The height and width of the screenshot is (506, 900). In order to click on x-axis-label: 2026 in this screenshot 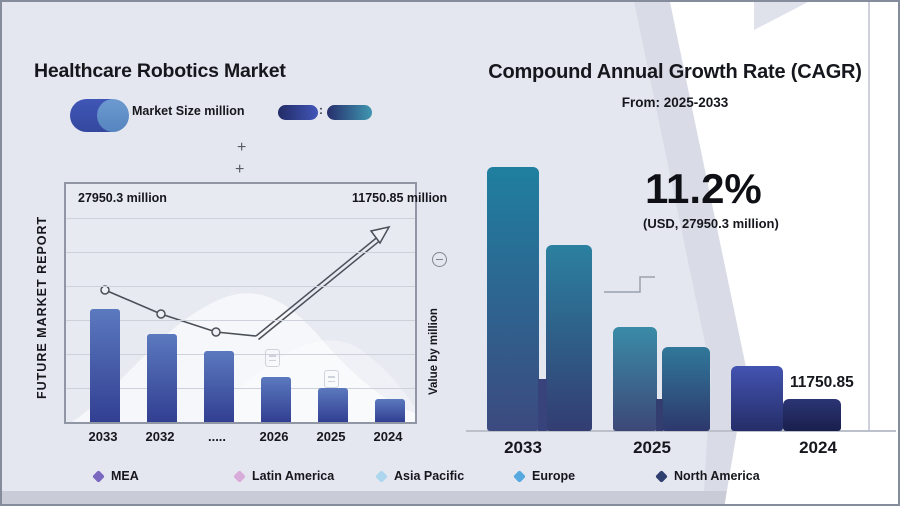, I will do `click(274, 436)`.